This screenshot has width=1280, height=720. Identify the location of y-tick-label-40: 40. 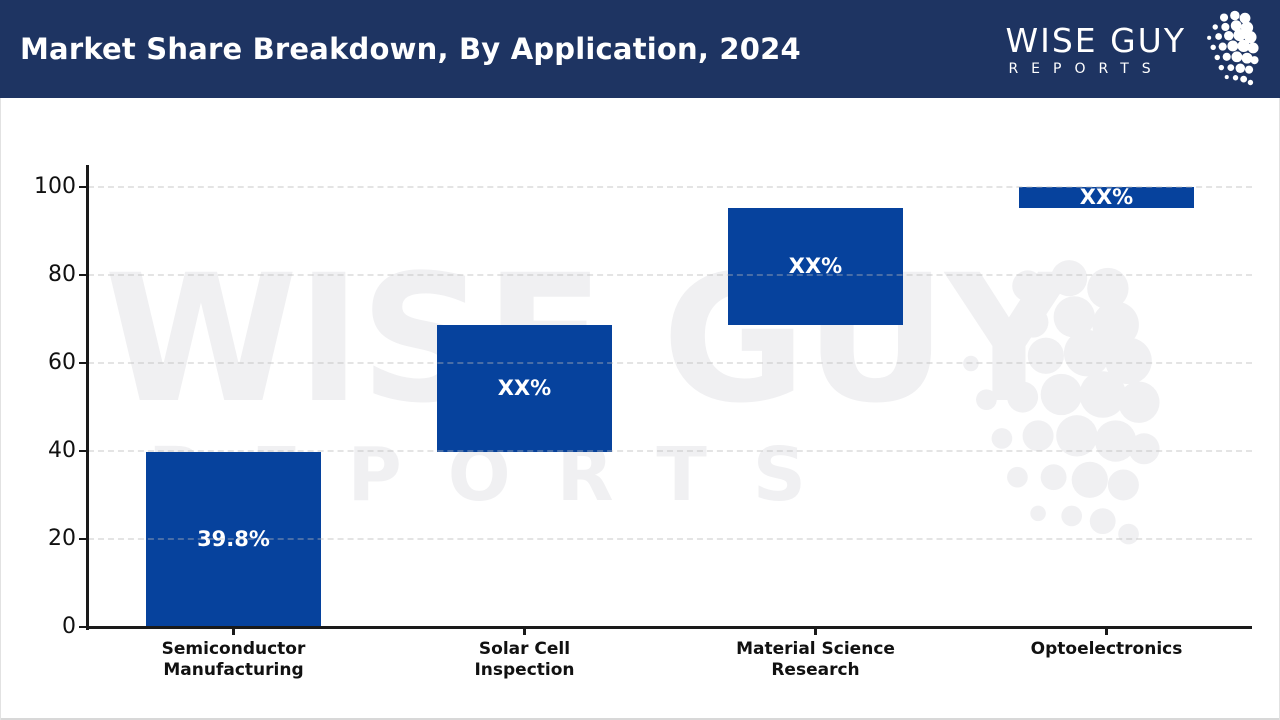
(62, 450).